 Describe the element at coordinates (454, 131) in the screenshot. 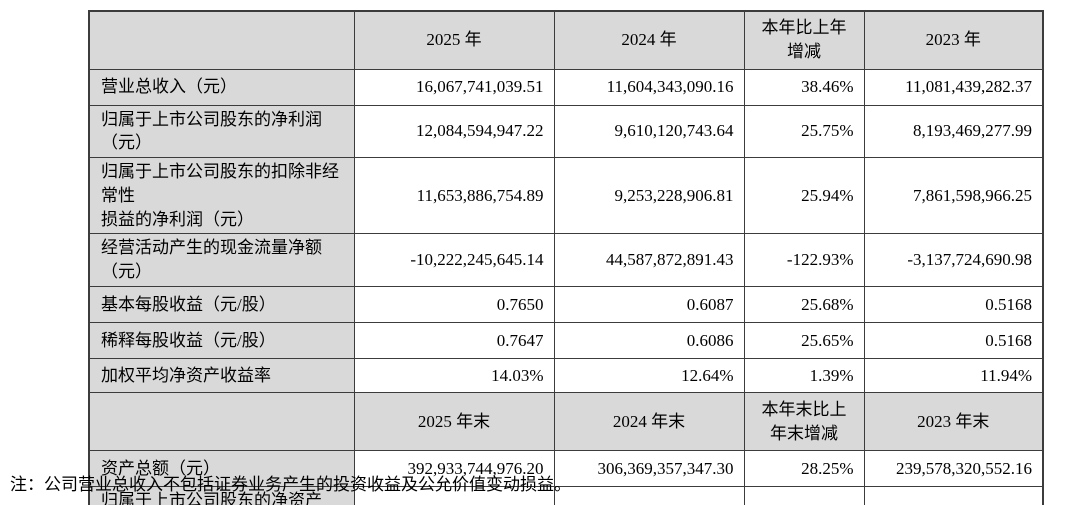

I see `cell-2025: 12,084,594,947.22` at that location.